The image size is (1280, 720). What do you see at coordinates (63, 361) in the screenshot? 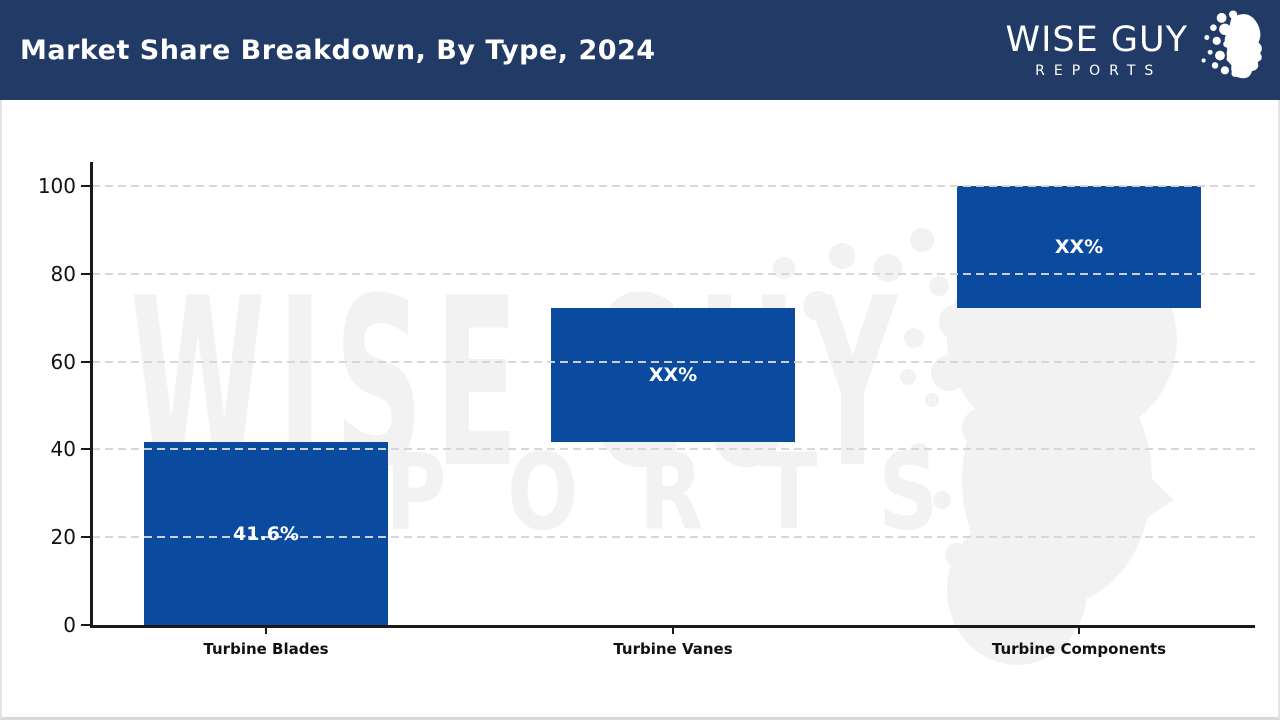
I see `y-tick-label: 60` at bounding box center [63, 361].